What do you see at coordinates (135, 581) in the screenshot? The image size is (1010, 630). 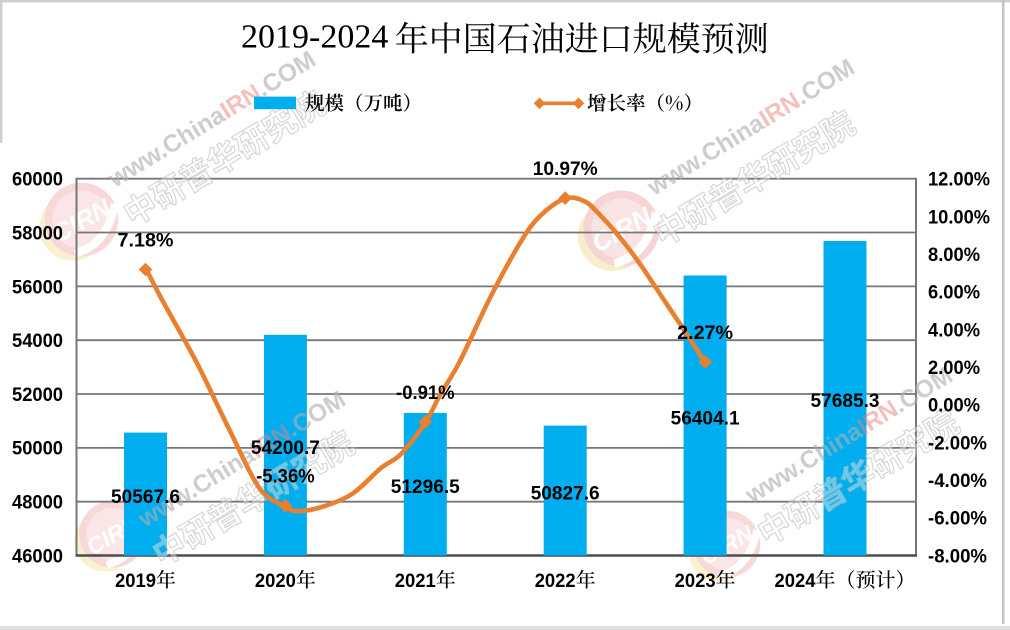 I see `svg-text: 2019` at bounding box center [135, 581].